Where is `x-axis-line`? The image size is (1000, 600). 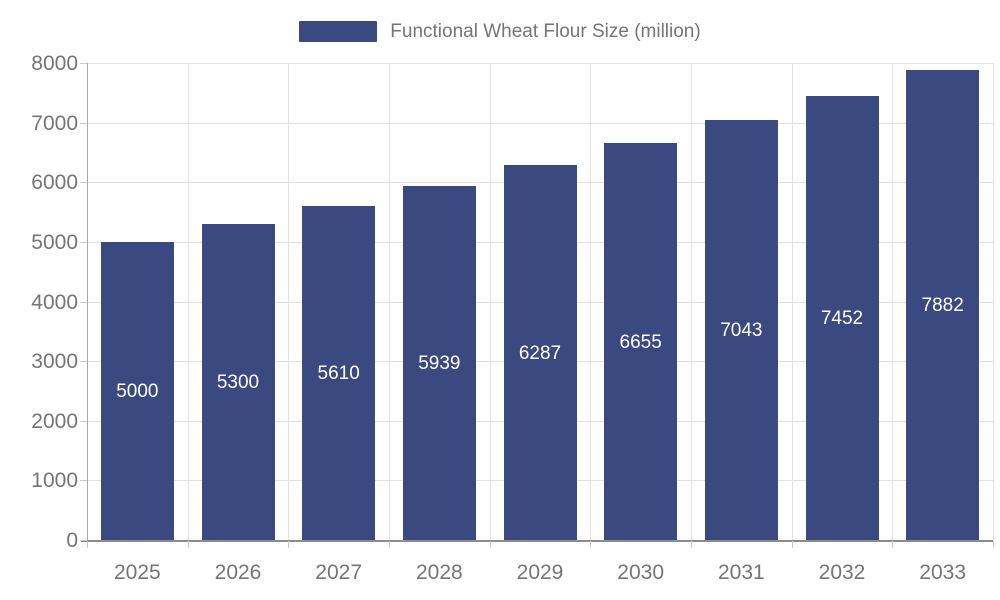 x-axis-line is located at coordinates (537, 541).